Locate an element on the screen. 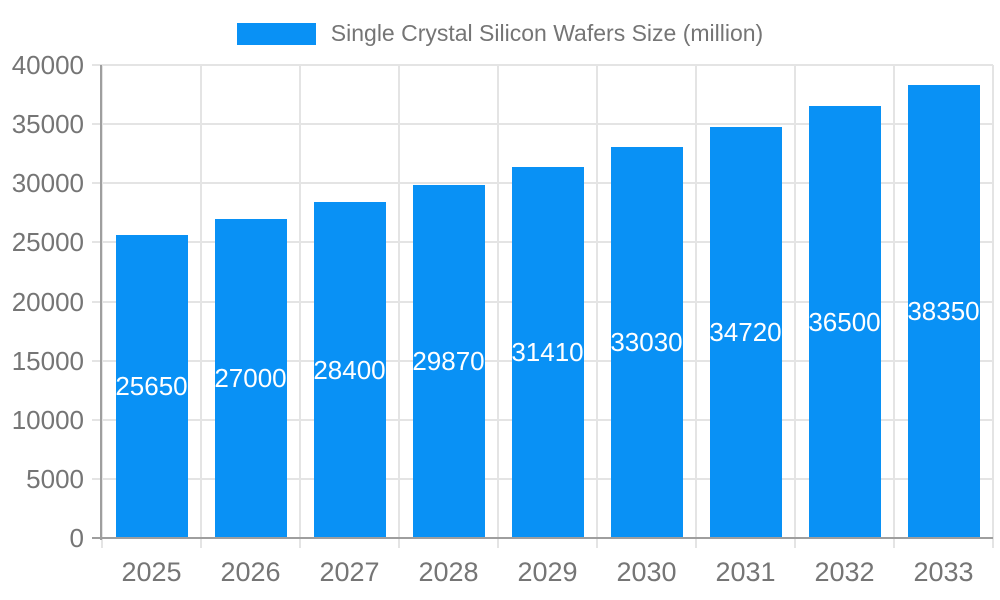 This screenshot has height=600, width=1000. bar: 33030 is located at coordinates (646, 342).